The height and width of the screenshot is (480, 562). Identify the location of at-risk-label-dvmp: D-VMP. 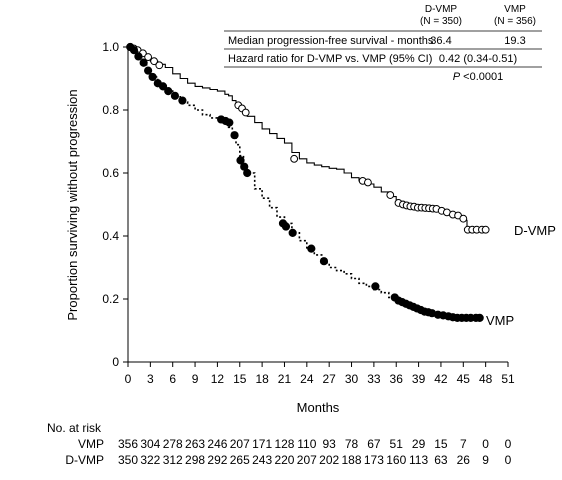
(84, 460).